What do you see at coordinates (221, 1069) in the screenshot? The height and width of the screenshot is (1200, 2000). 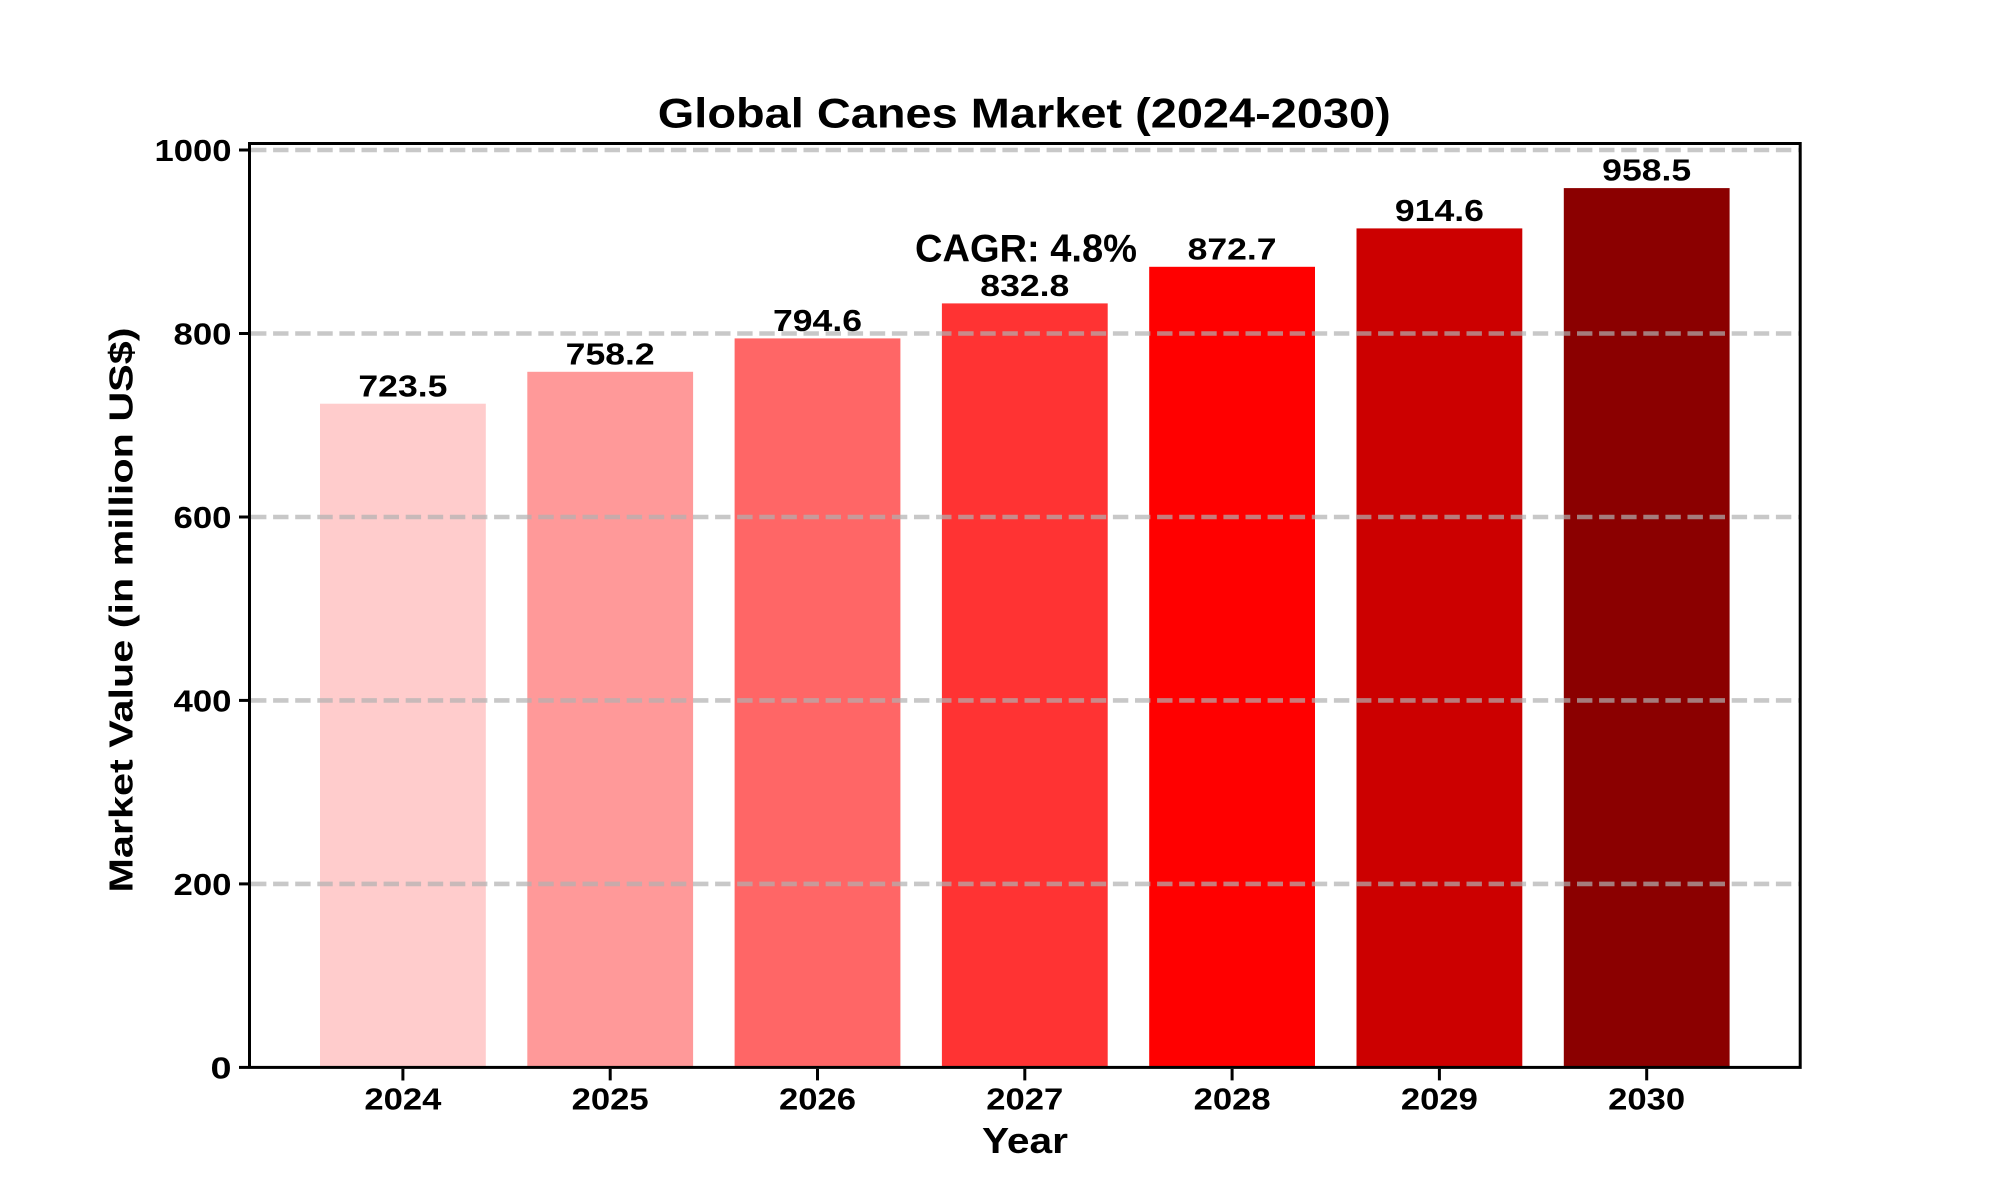 I see `svg-text: 0` at bounding box center [221, 1069].